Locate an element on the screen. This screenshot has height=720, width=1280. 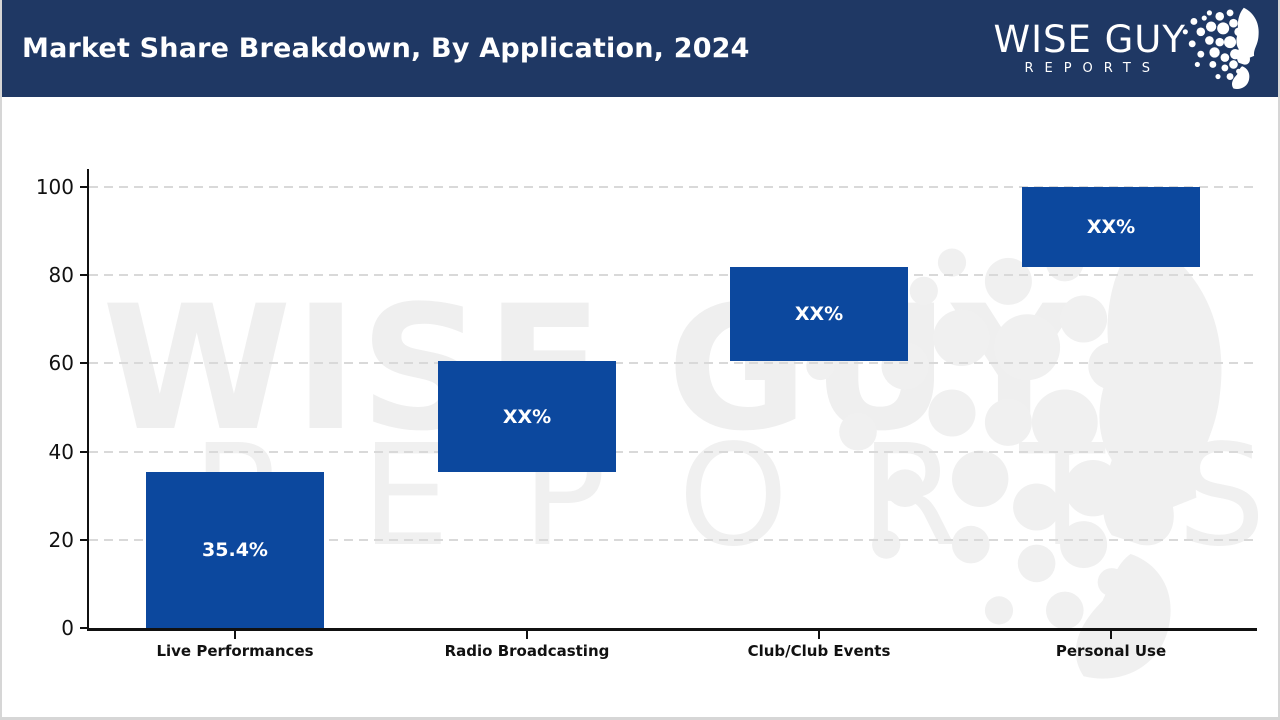
y-axis-tick-label: 100 is located at coordinates (54, 187).